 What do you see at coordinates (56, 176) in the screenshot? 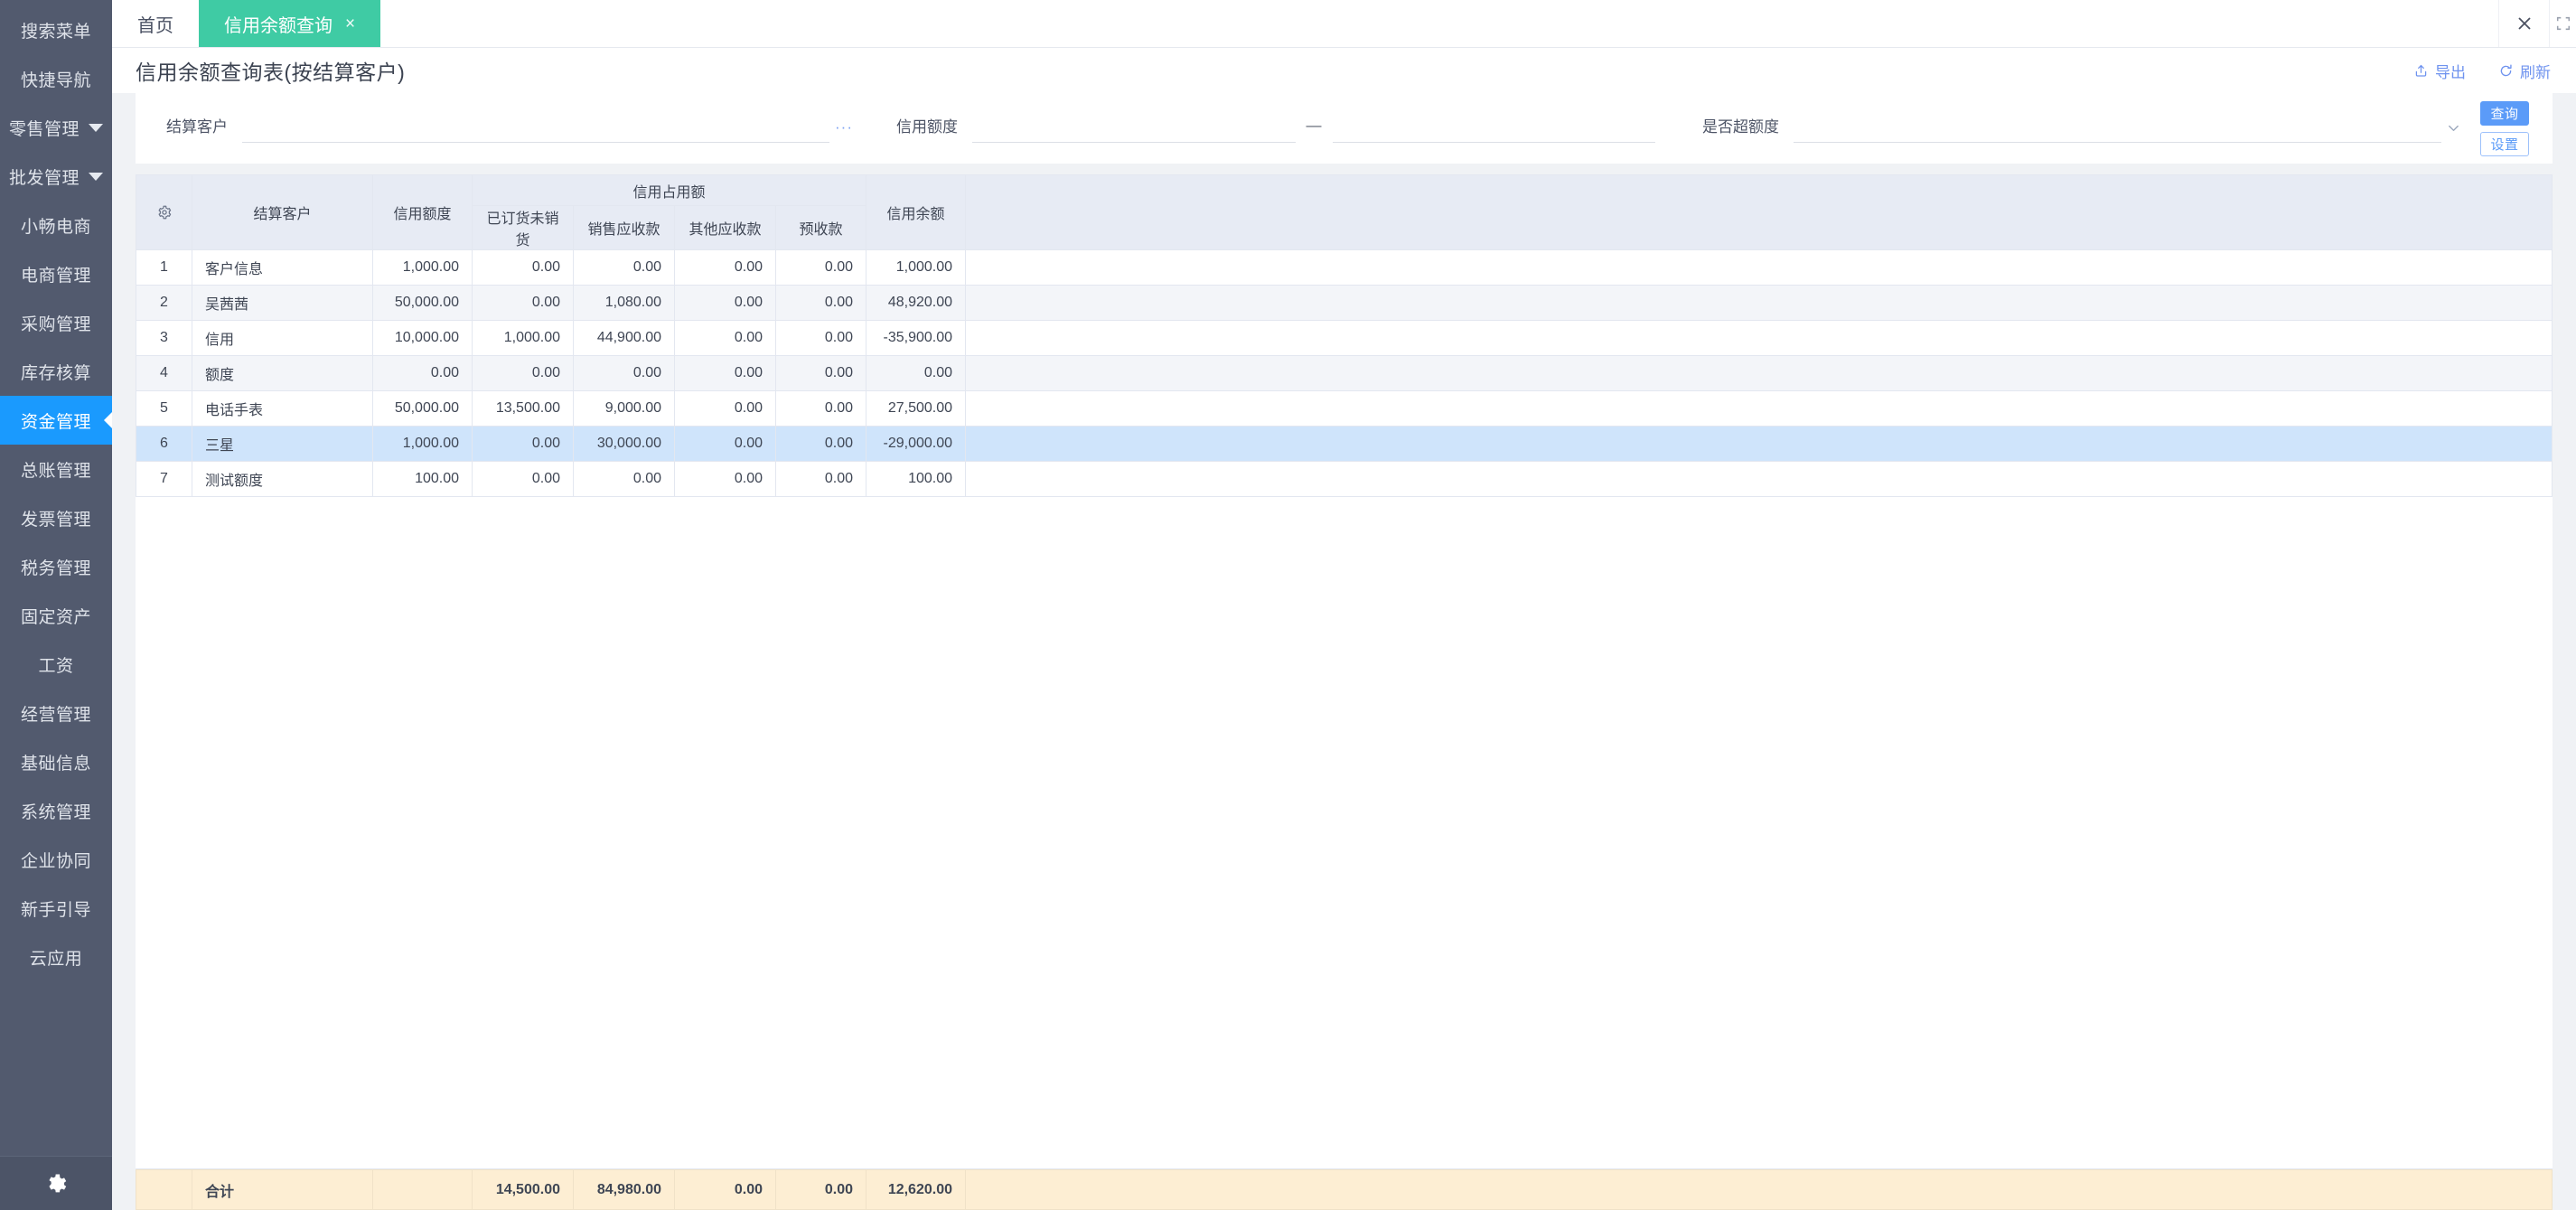
I see `sidebar-item-3: 批发管理` at bounding box center [56, 176].